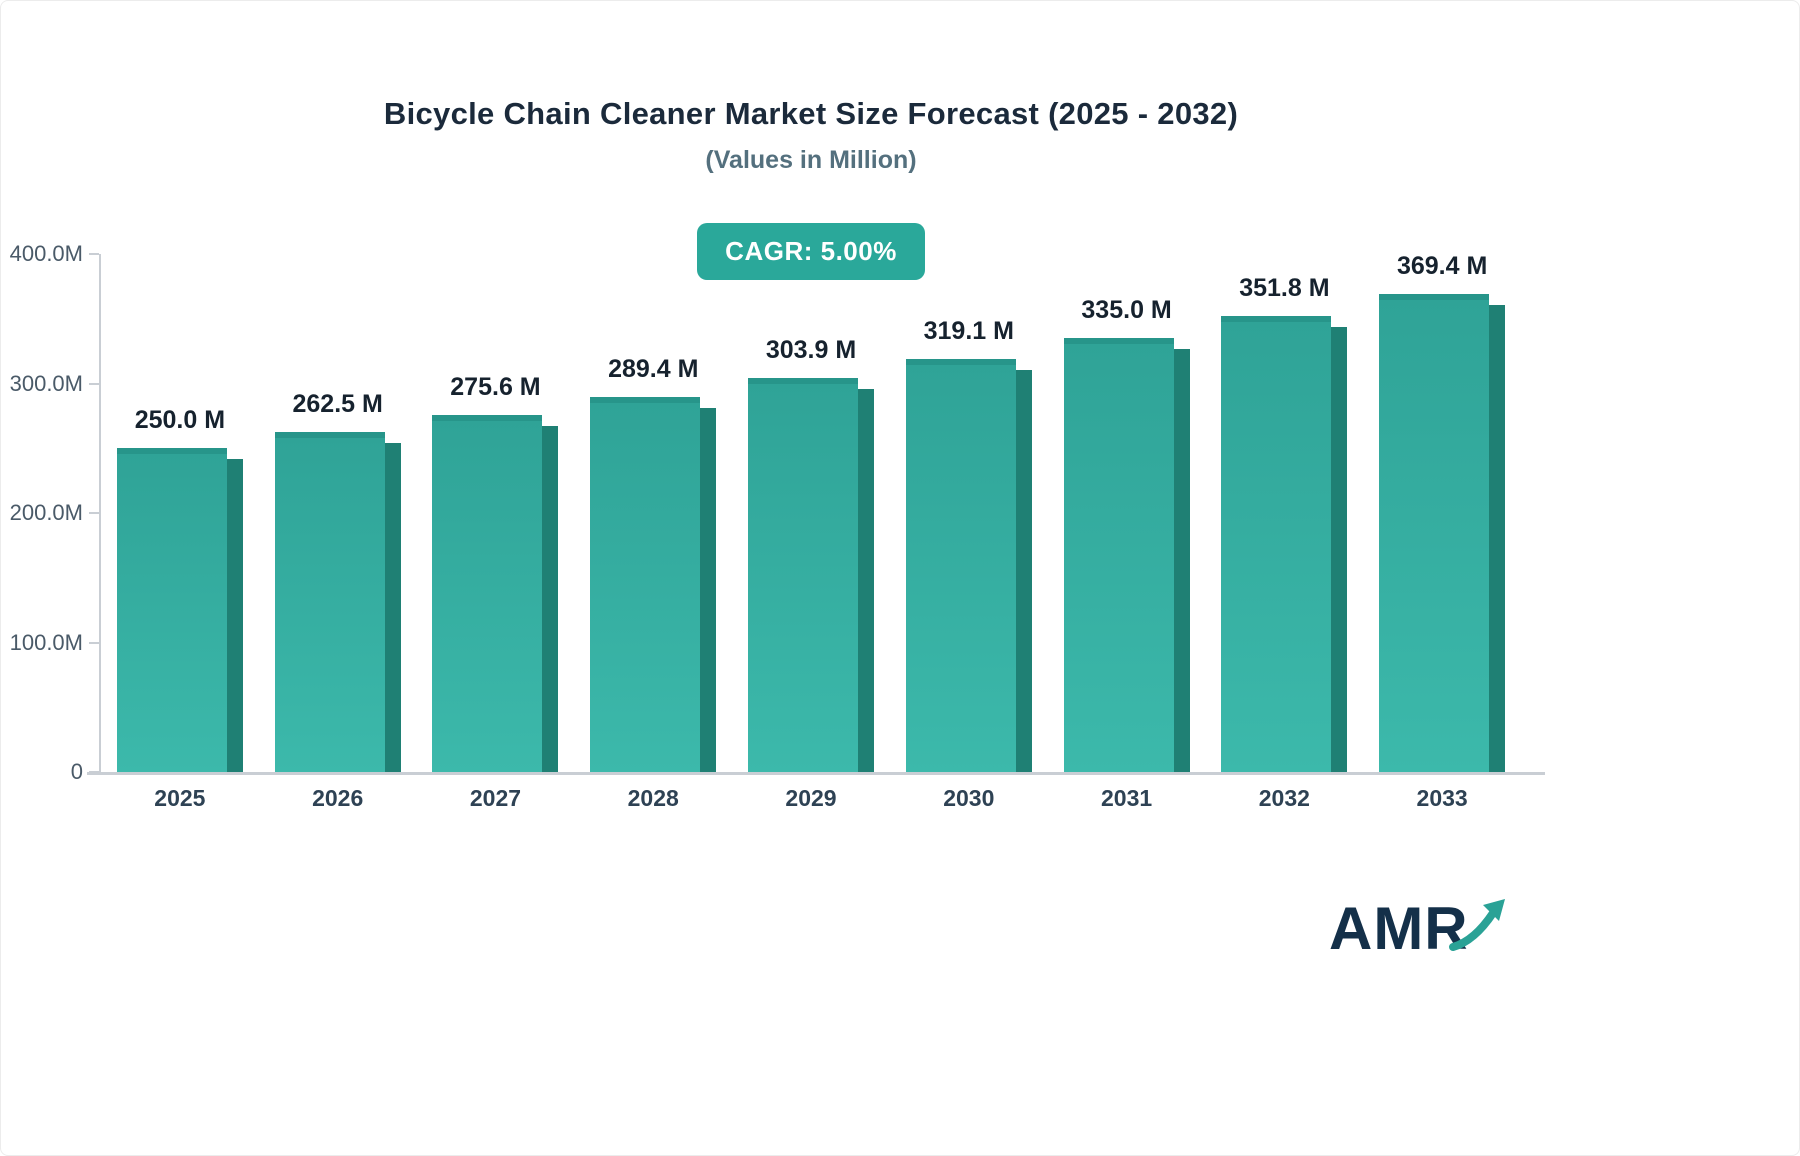 Image resolution: width=1800 pixels, height=1156 pixels. I want to click on y-axis-tick-label: 200.0M, so click(46, 512).